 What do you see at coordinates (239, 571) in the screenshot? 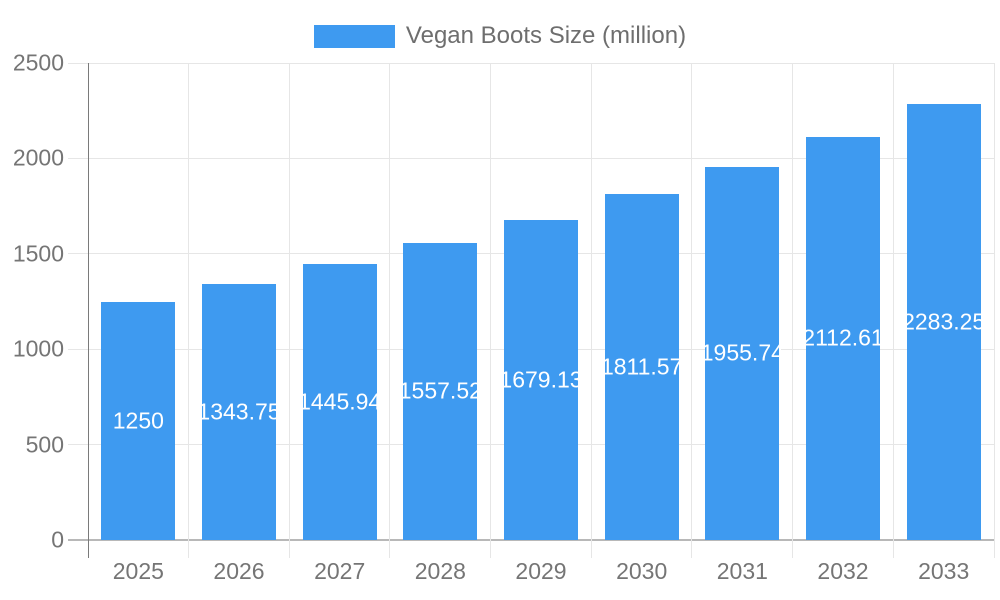
I see `x-tick-label: 2026` at bounding box center [239, 571].